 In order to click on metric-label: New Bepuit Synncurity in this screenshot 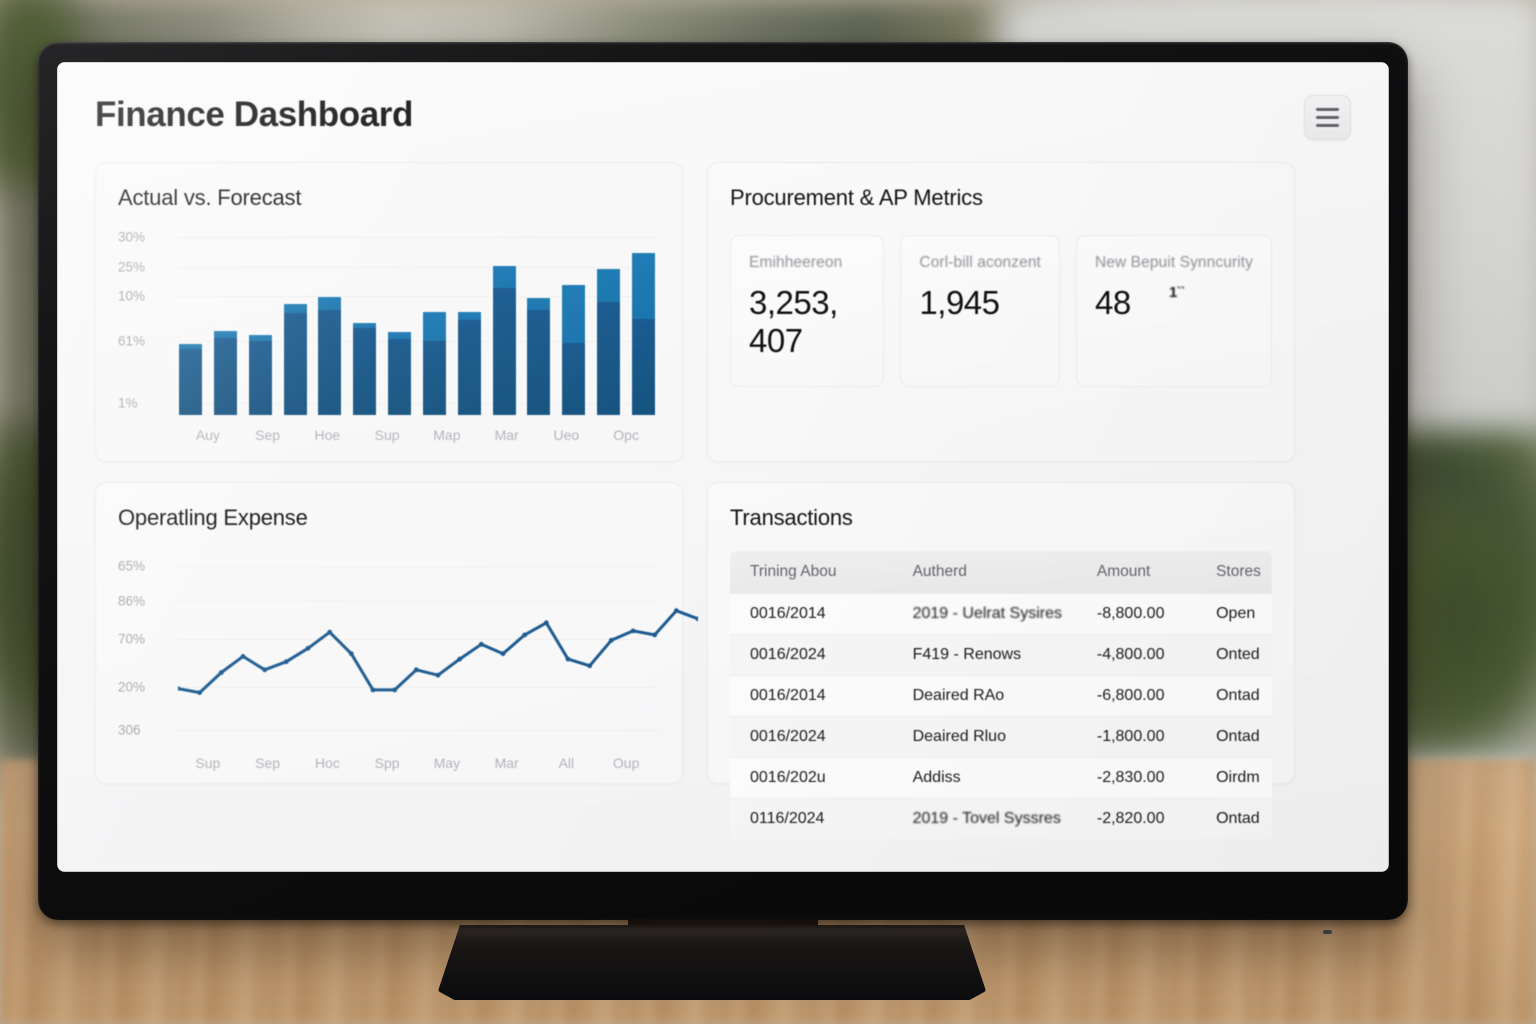, I will do `click(1173, 262)`.